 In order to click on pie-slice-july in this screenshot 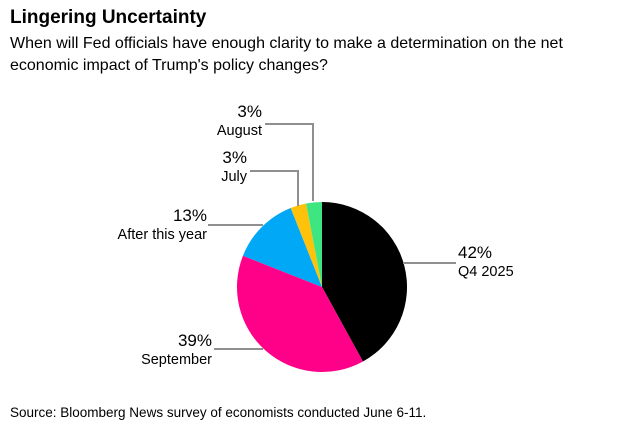, I will do `click(306, 245)`.